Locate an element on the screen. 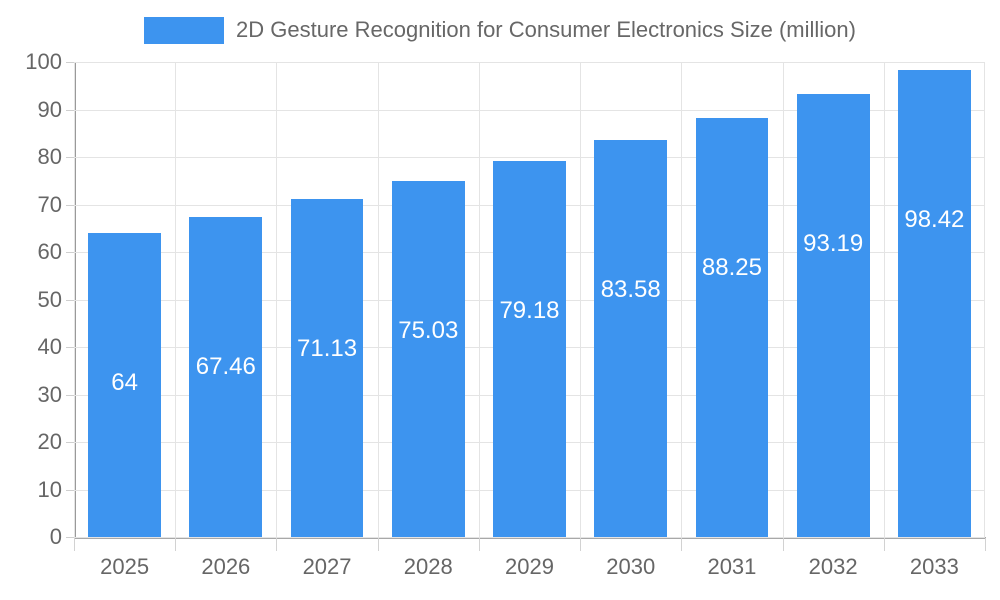 The width and height of the screenshot is (1000, 600). y-axis-tick-label: 70 is located at coordinates (49, 204).